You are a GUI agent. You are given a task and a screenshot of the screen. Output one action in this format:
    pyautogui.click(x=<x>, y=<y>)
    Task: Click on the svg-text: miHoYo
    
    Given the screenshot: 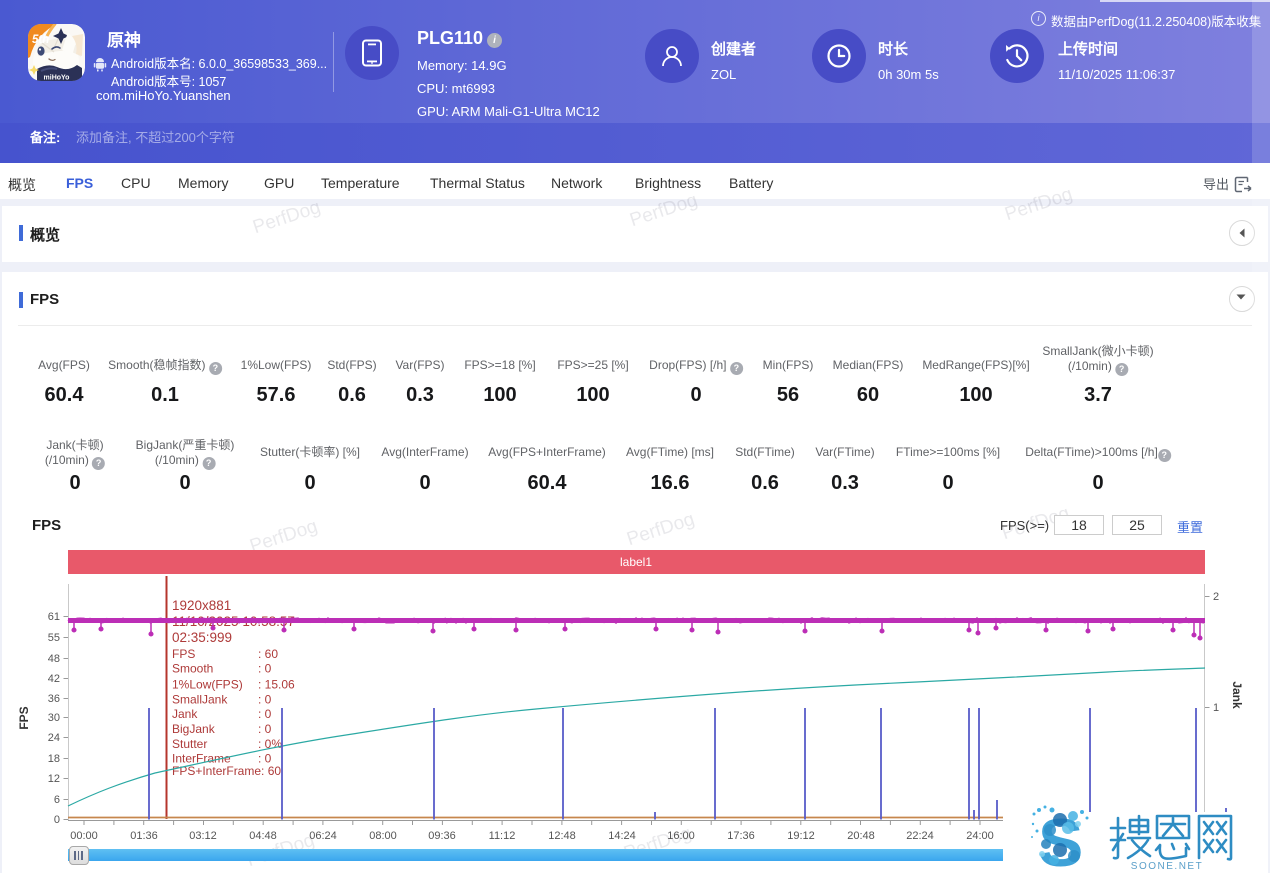 What is the action you would take?
    pyautogui.click(x=57, y=78)
    